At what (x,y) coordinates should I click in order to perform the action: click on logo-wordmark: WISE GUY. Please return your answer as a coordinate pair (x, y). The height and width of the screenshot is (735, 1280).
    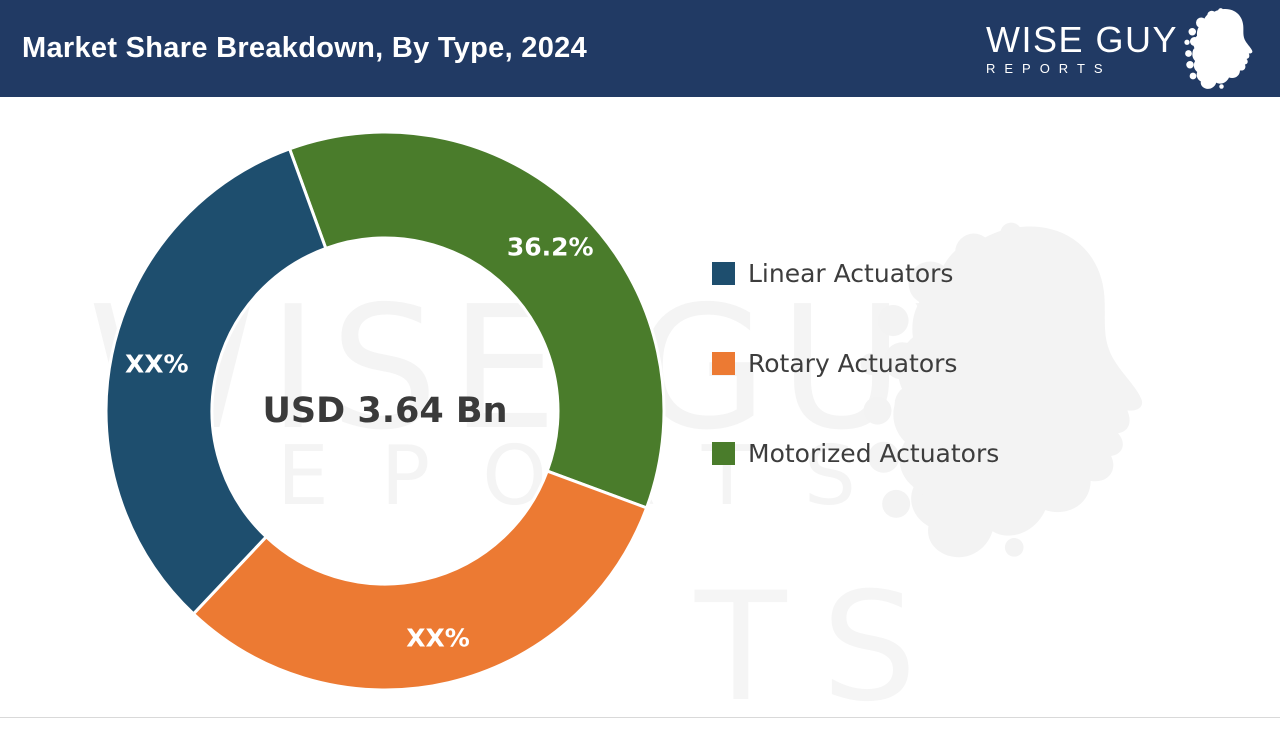
    Looking at the image, I should click on (1081, 39).